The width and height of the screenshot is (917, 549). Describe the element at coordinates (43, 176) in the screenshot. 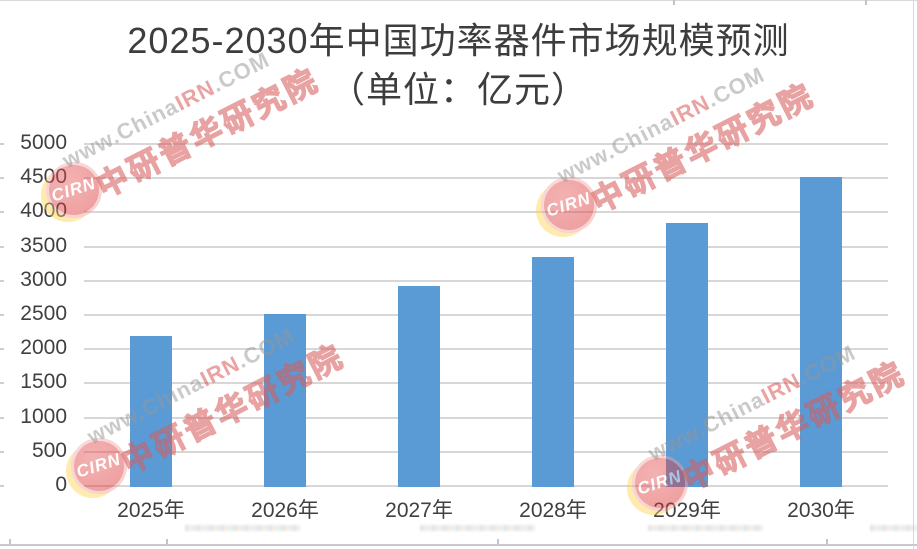

I see `y-tick-label: 4500` at that location.